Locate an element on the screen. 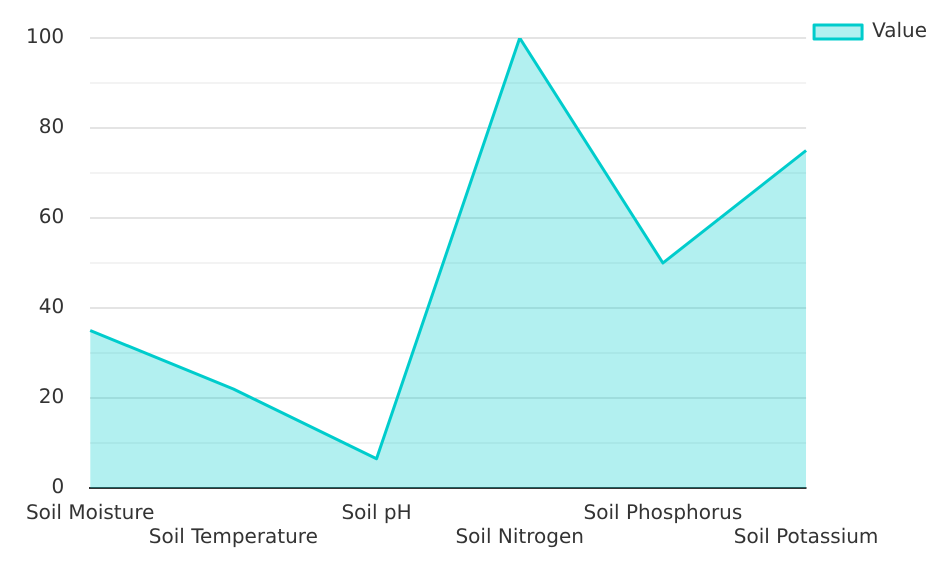  x-tick-label: Soil Phosphorus is located at coordinates (663, 512).